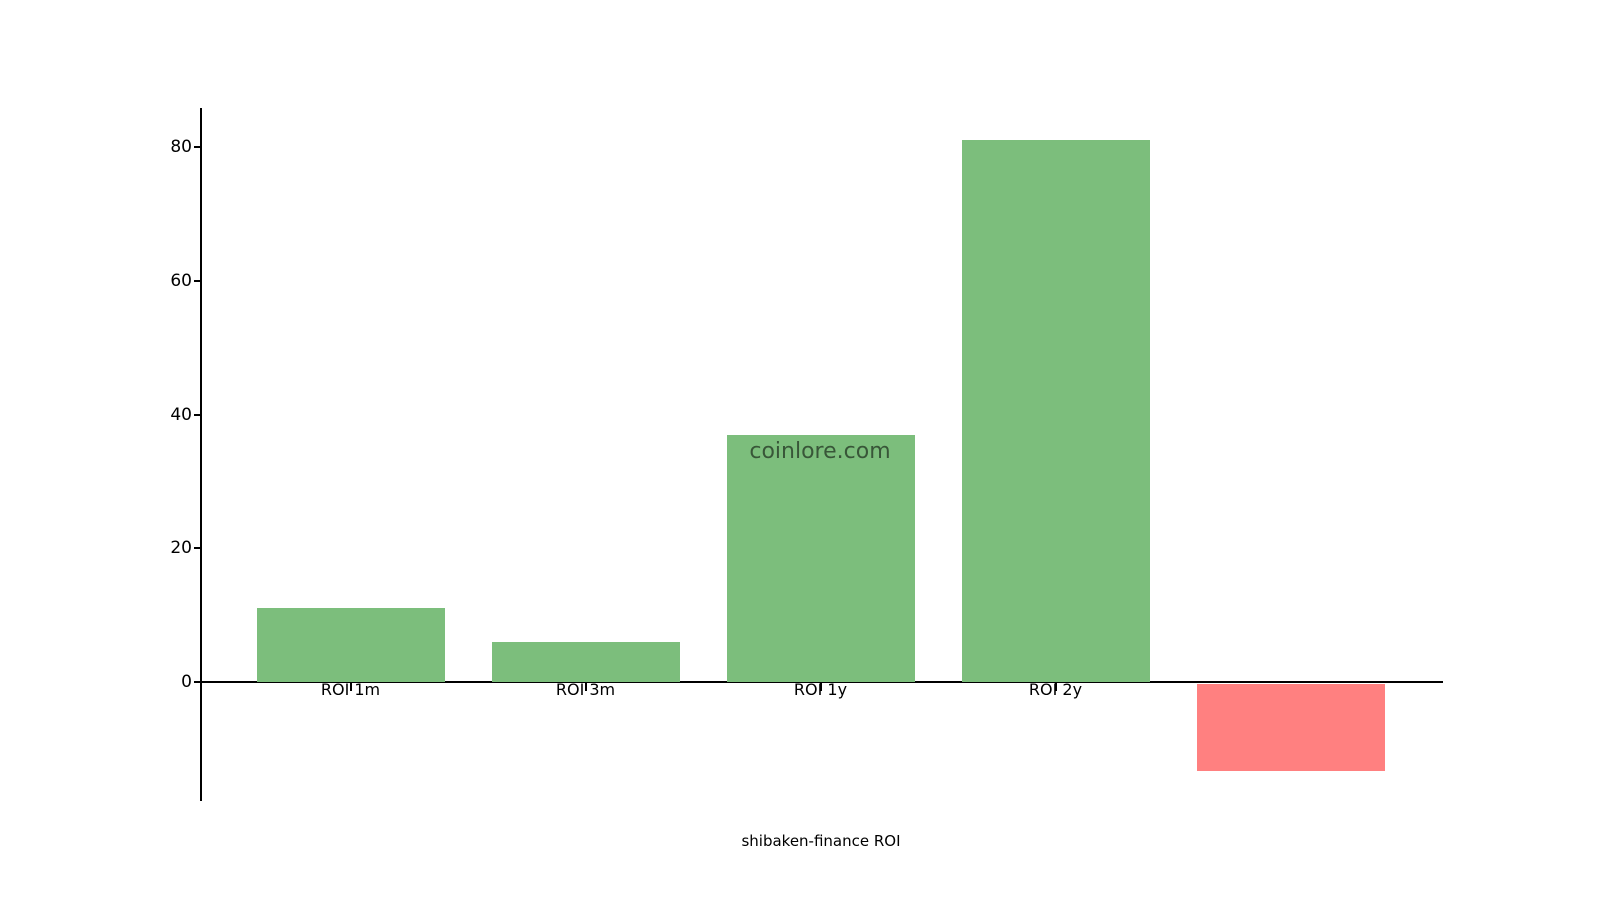 Image resolution: width=1600 pixels, height=900 pixels. Describe the element at coordinates (585, 661) in the screenshot. I see `bar-roi-3m` at that location.